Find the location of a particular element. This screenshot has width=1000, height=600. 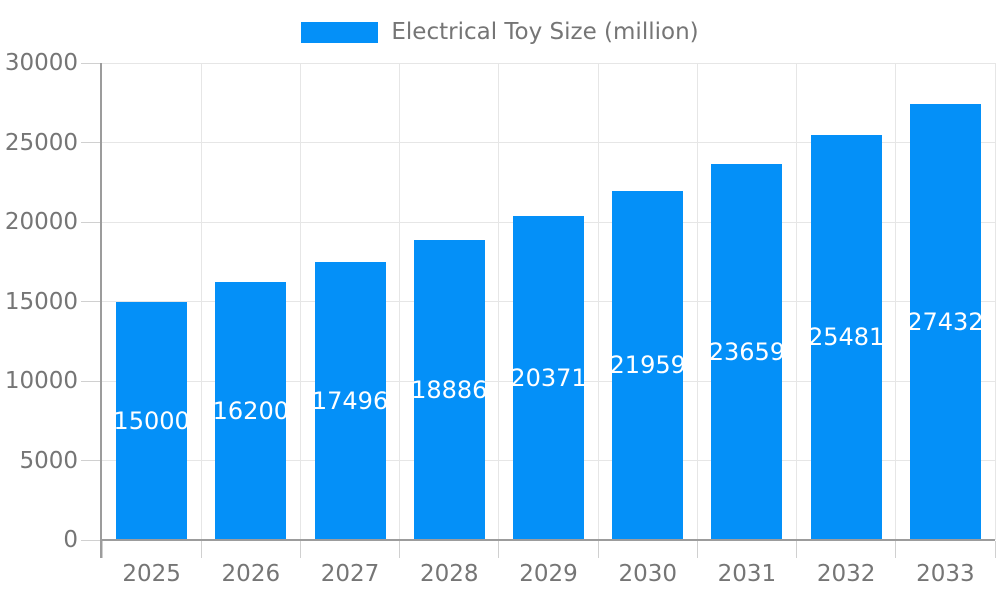

y-axis-label-20000: 20000 is located at coordinates (41, 222).